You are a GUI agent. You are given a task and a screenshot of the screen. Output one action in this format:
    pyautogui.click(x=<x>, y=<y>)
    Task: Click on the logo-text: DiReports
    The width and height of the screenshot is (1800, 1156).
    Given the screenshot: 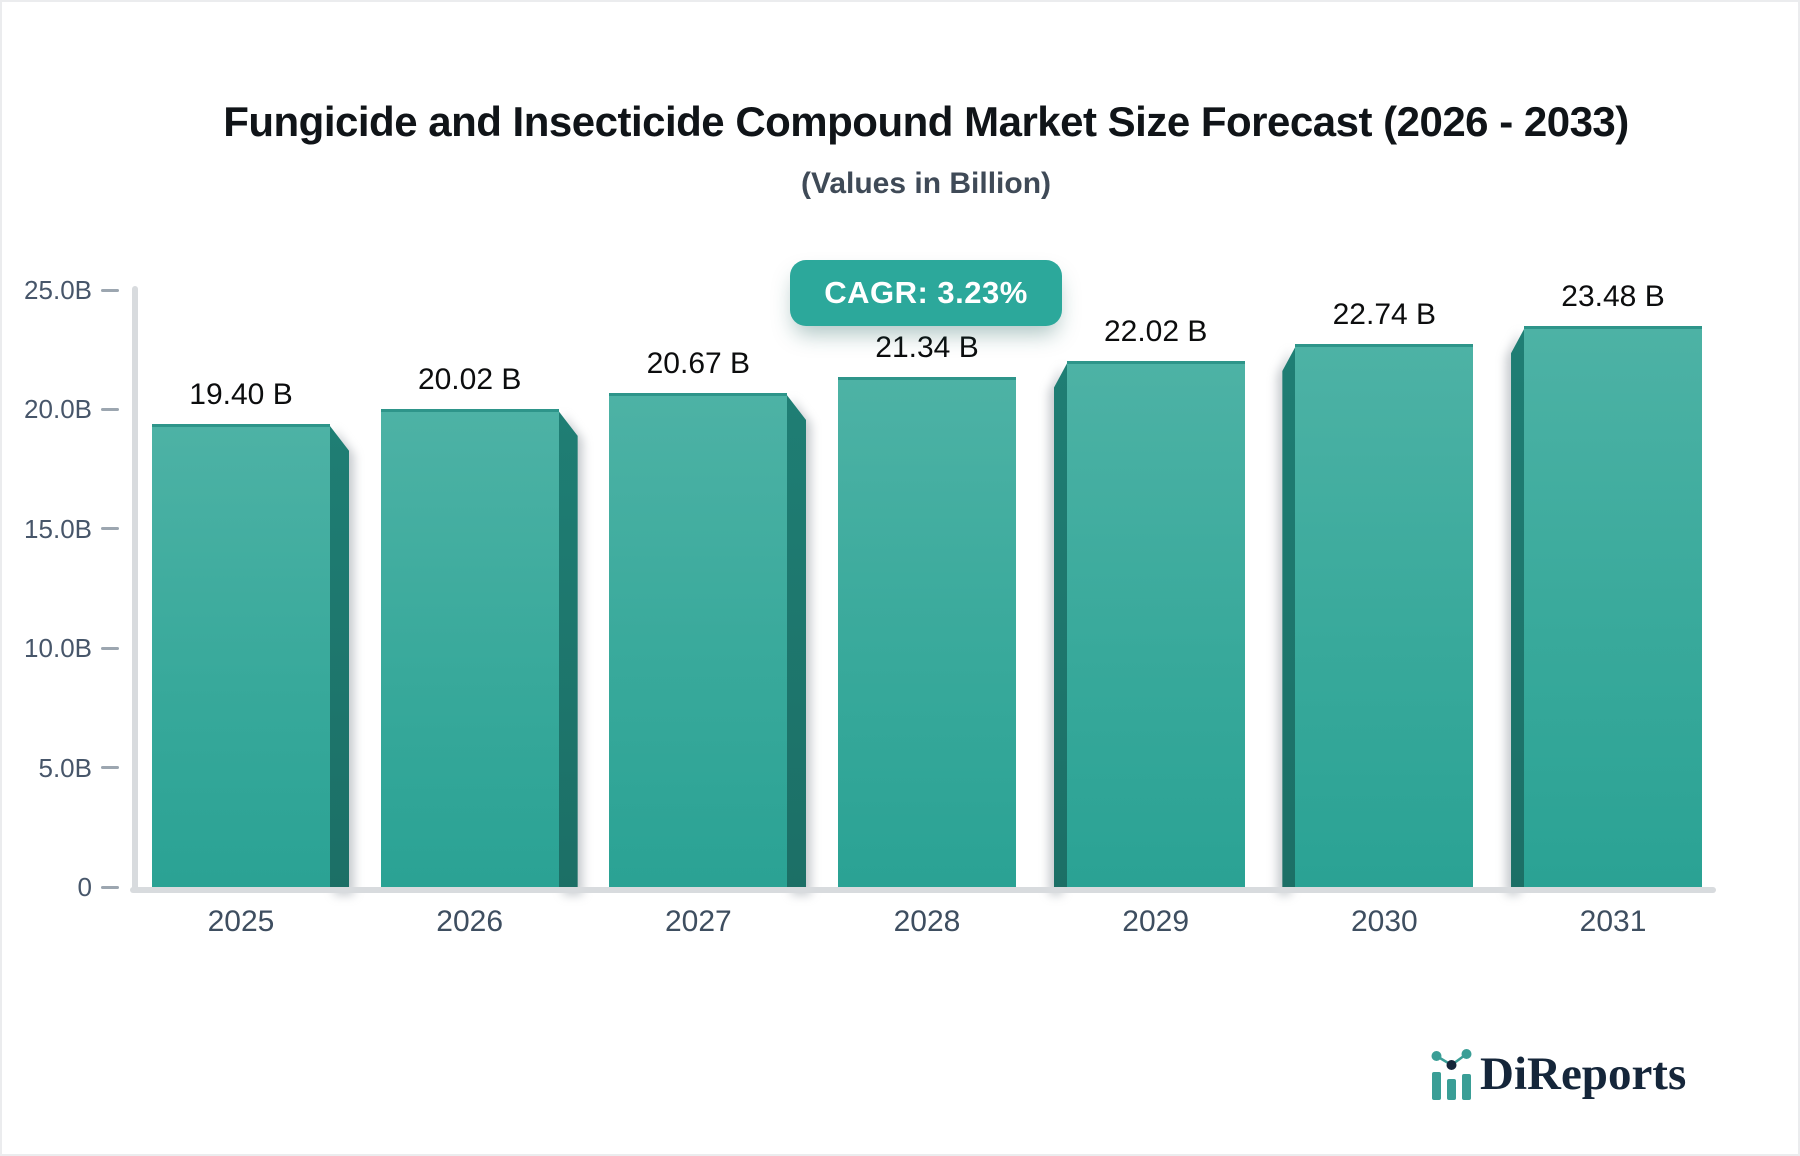 What is the action you would take?
    pyautogui.click(x=1583, y=1074)
    